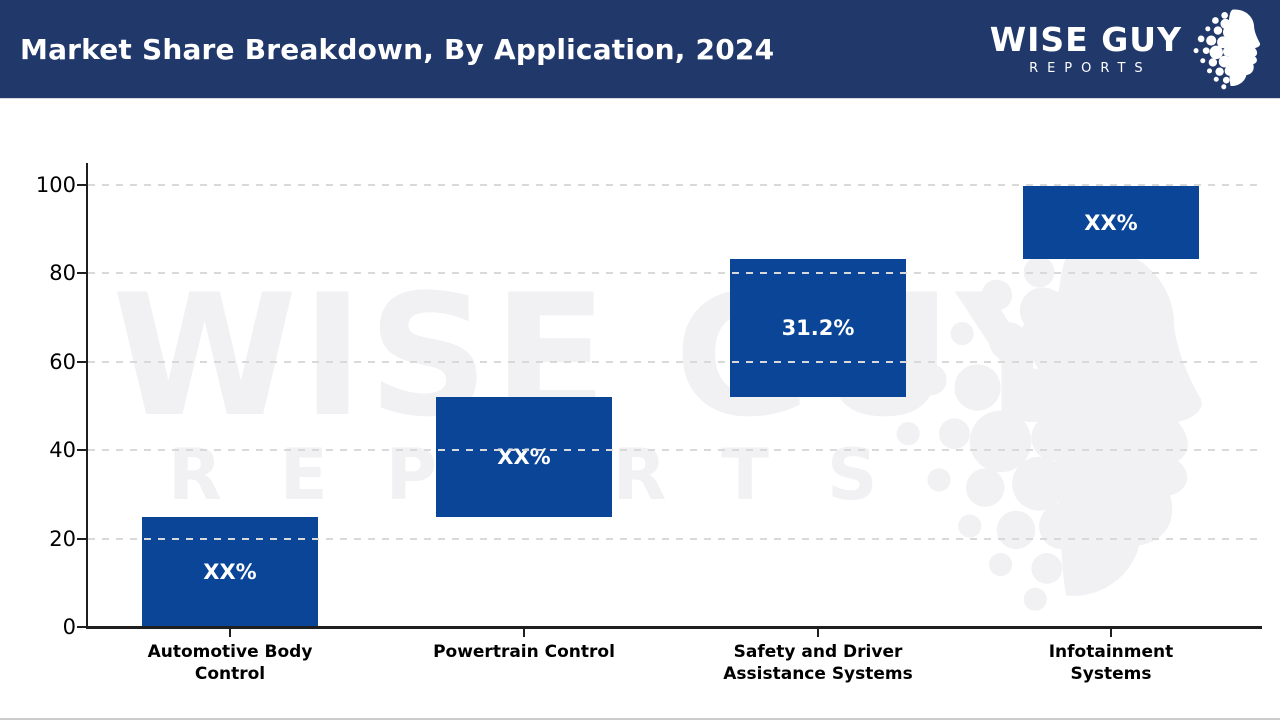  I want to click on x-axis-category-label: Powertrain Control, so click(524, 652).